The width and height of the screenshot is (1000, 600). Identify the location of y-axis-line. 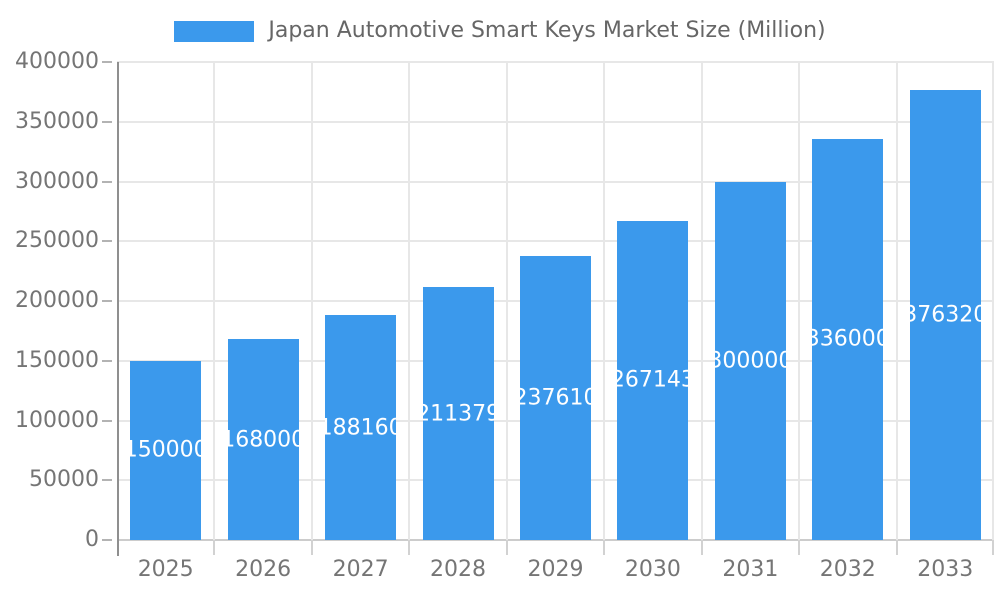
(118, 309).